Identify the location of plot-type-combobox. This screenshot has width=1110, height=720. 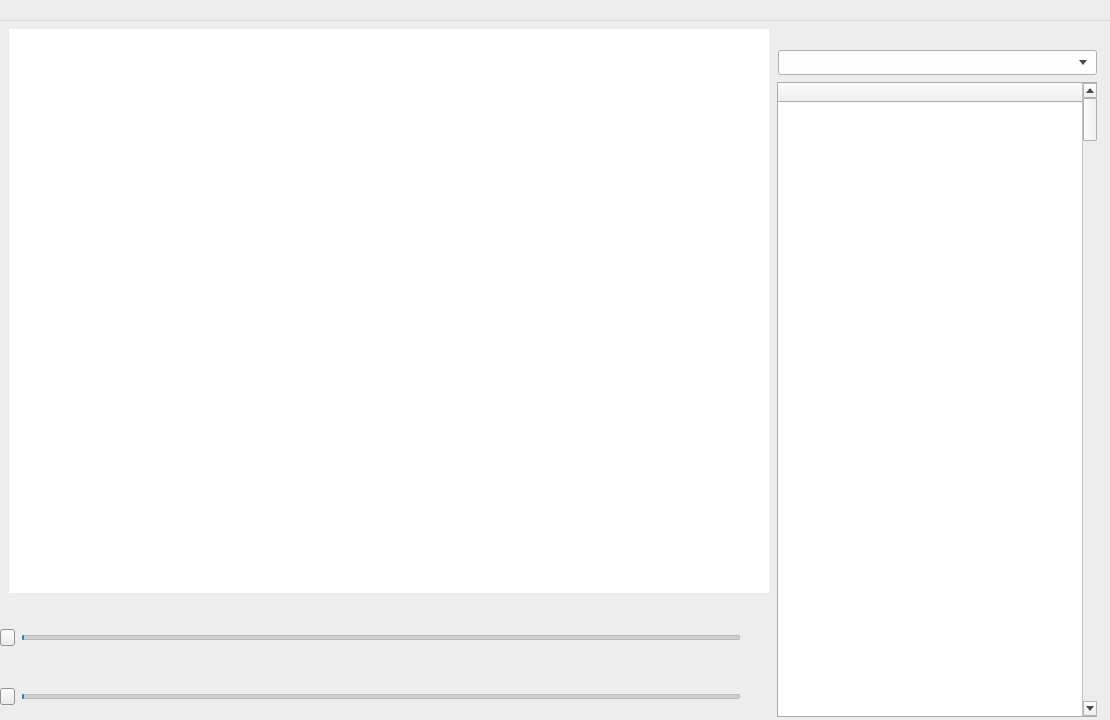
(937, 62).